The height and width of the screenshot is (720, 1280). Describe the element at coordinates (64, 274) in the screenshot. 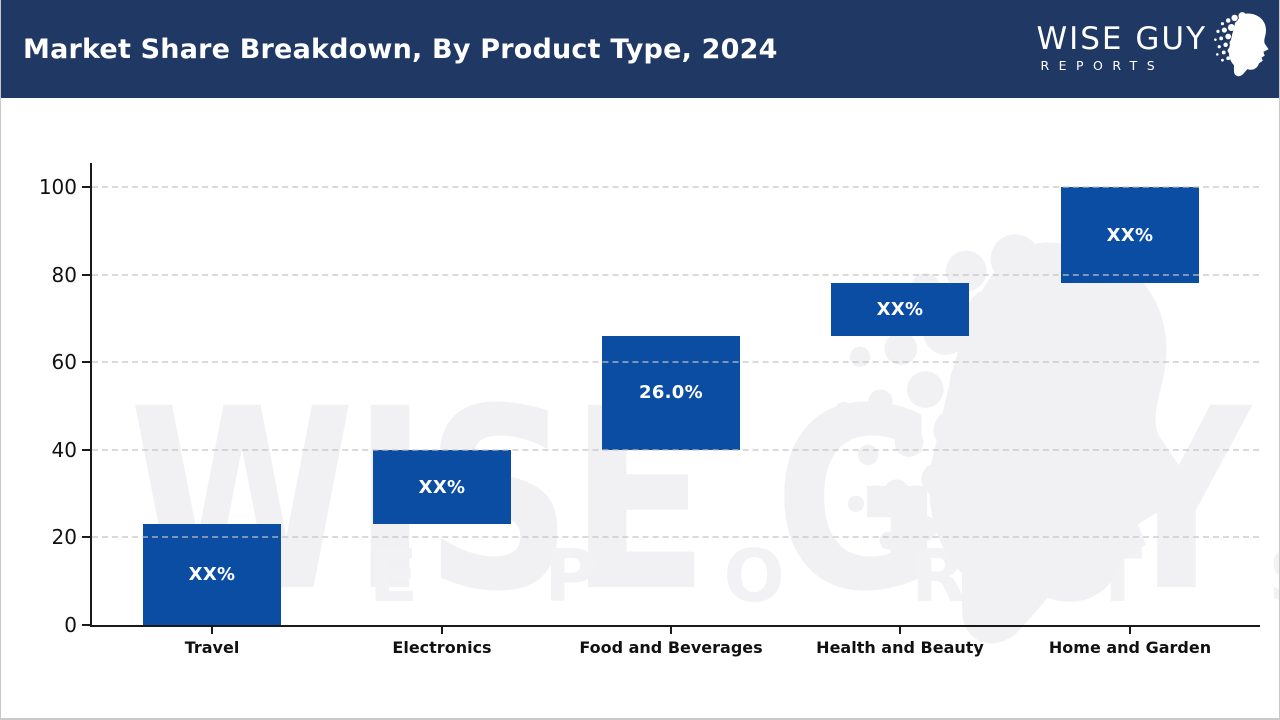

I see `y-tick-label-80: 80` at that location.